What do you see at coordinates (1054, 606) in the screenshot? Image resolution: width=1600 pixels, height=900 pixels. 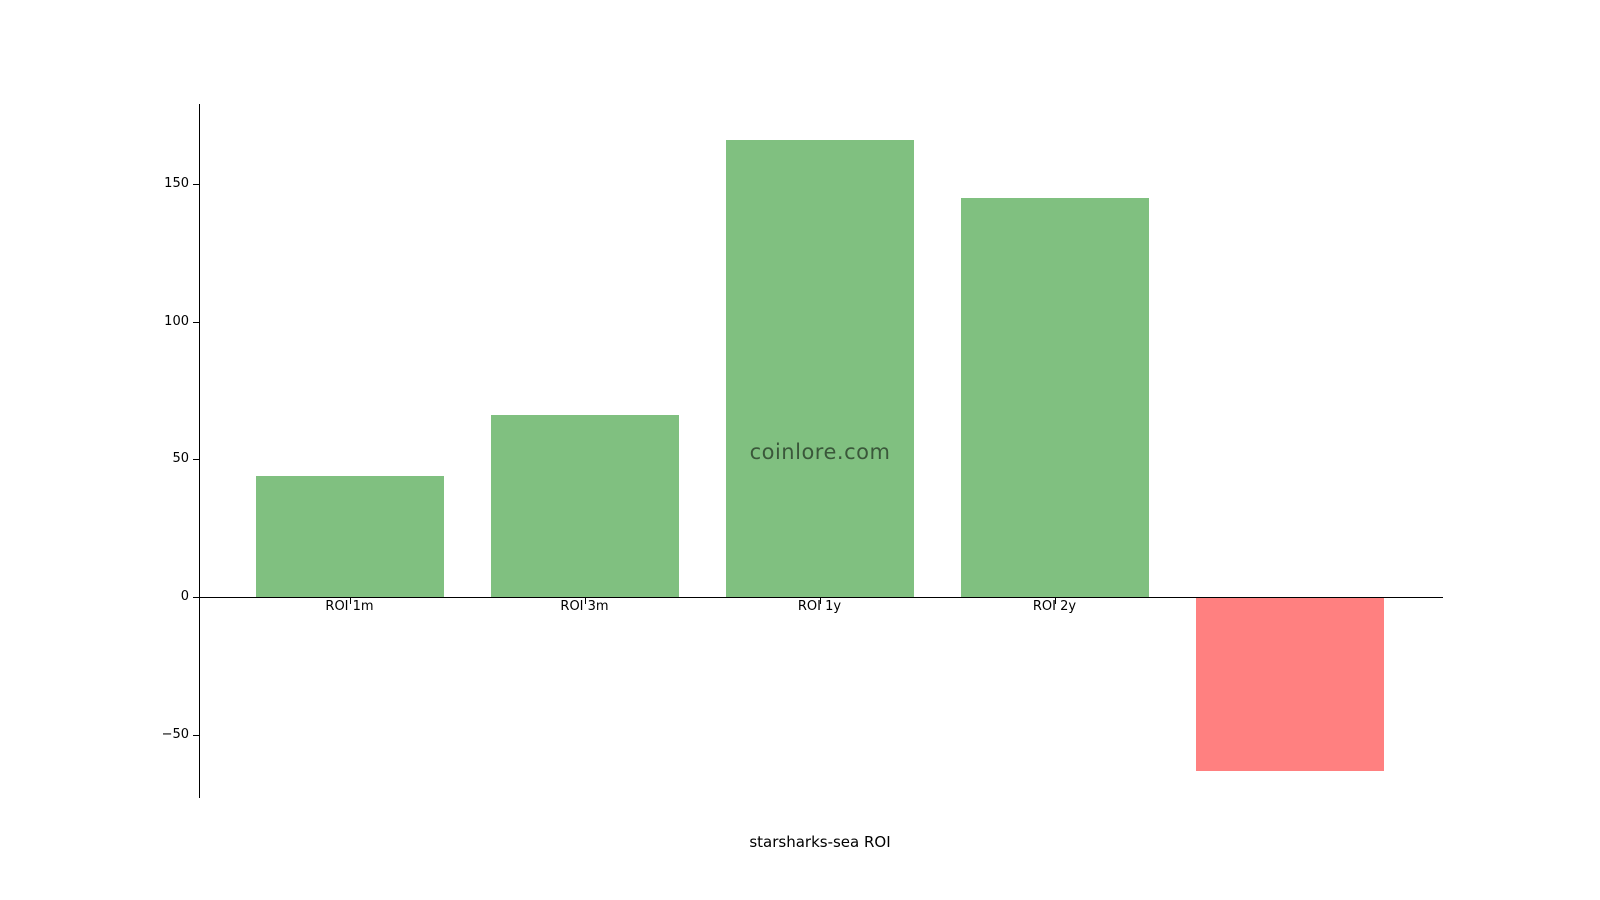 I see `x-tick-label: ROI 2y` at bounding box center [1054, 606].